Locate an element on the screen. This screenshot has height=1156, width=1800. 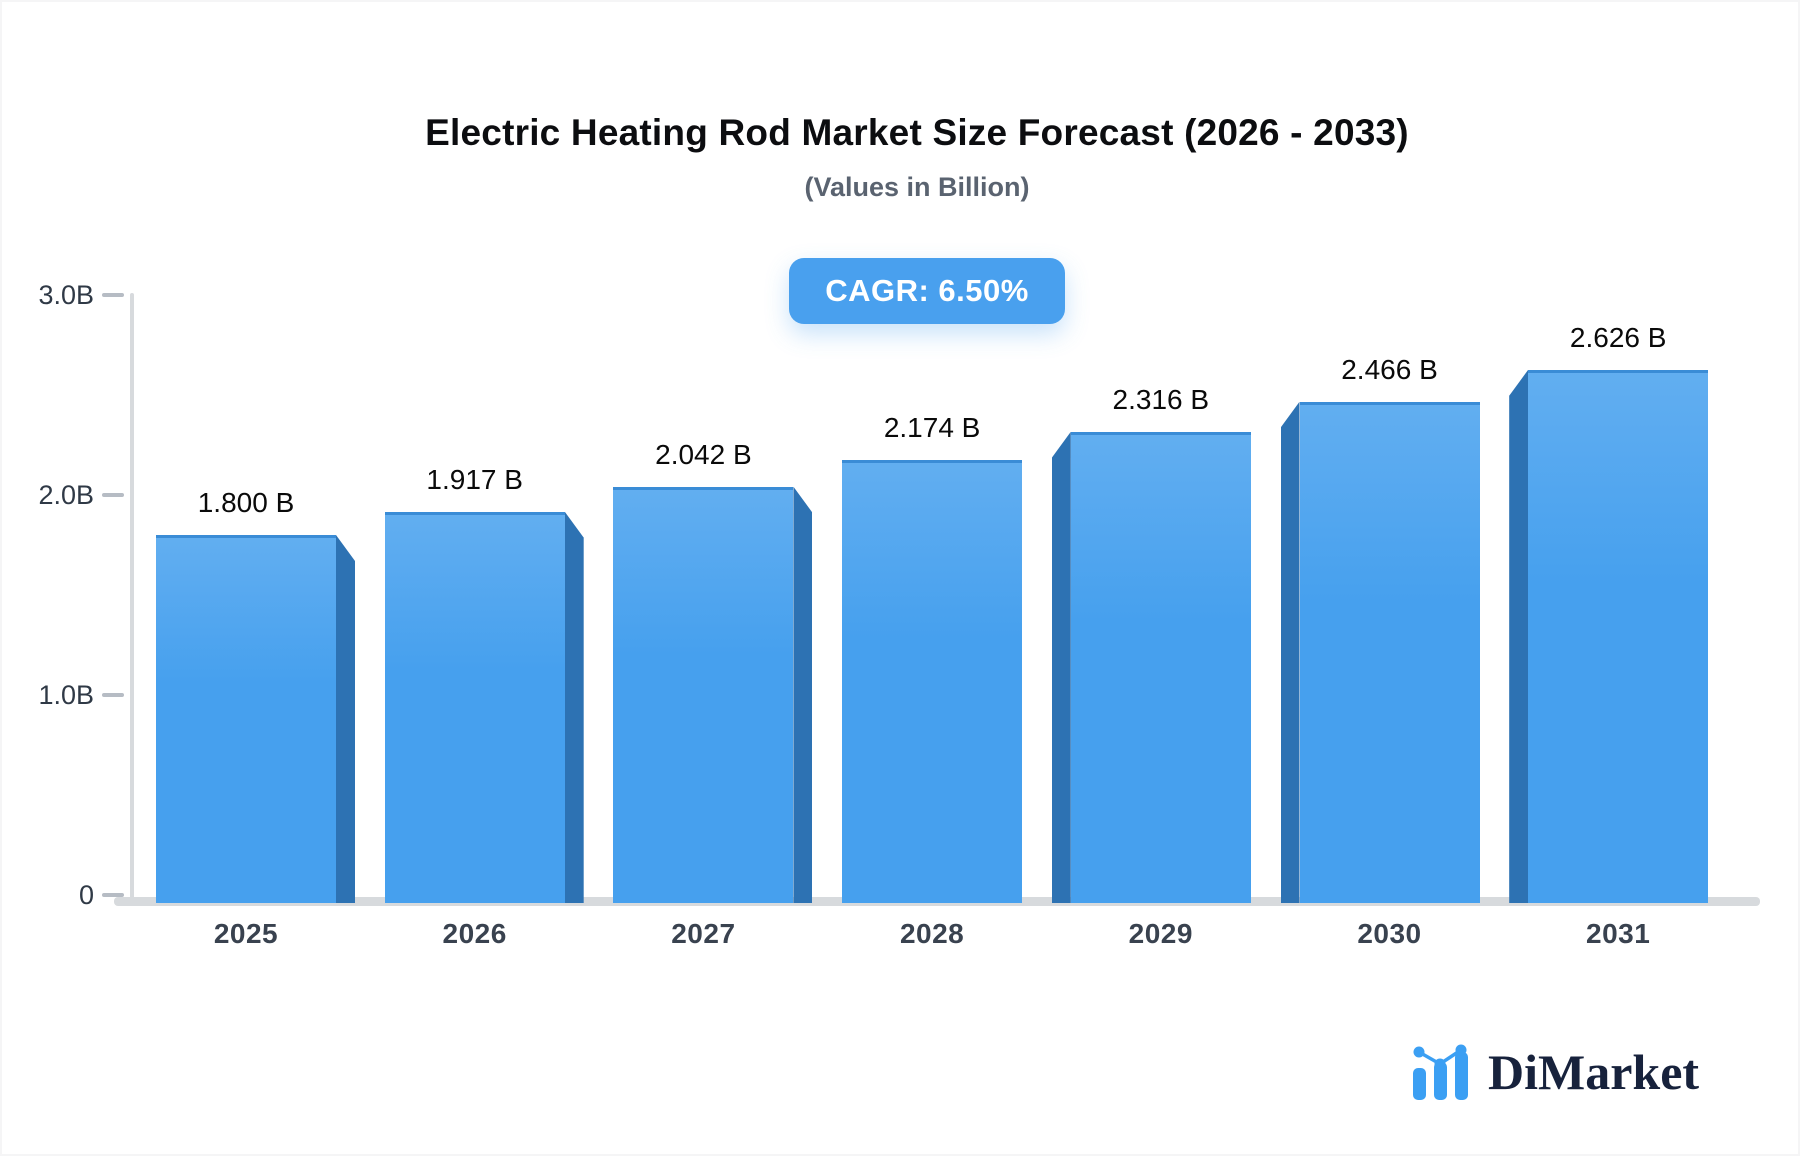
brand-logo: DiMarket is located at coordinates (1554, 1075).